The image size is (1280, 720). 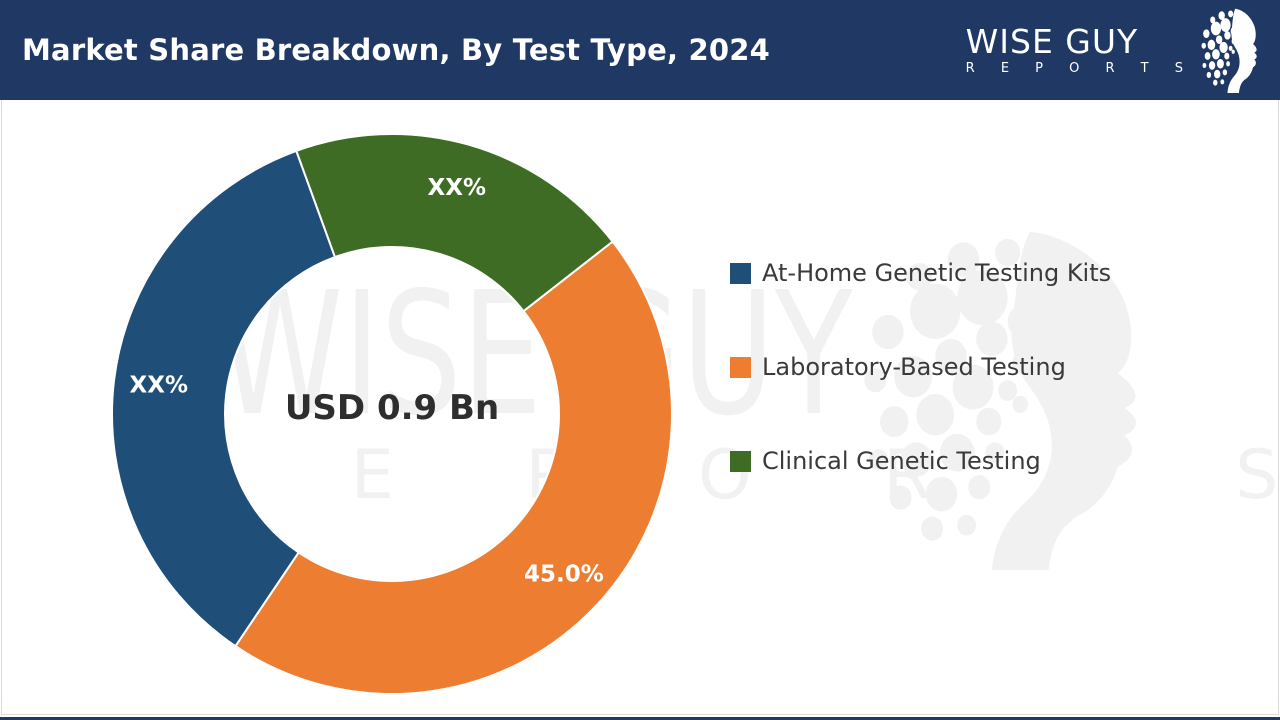 I want to click on legend-swatch-green, so click(x=740, y=461).